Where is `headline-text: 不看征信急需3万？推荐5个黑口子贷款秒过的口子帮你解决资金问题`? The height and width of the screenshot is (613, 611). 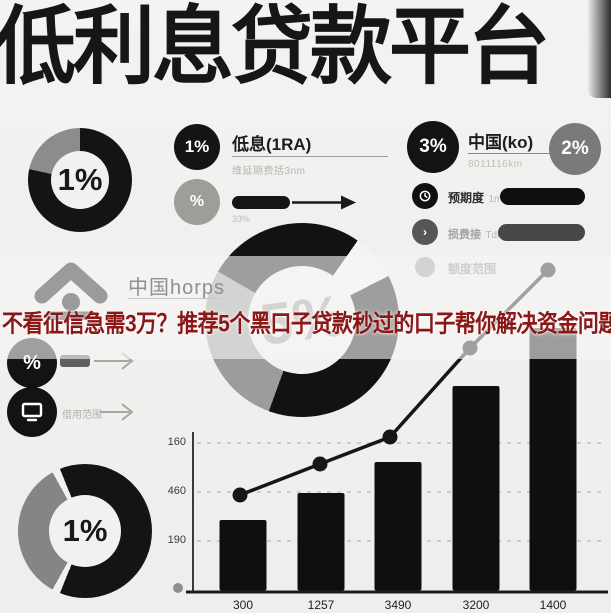 headline-text: 不看征信急需3万？推荐5个黑口子贷款秒过的口子帮你解决资金问题 is located at coordinates (306, 324).